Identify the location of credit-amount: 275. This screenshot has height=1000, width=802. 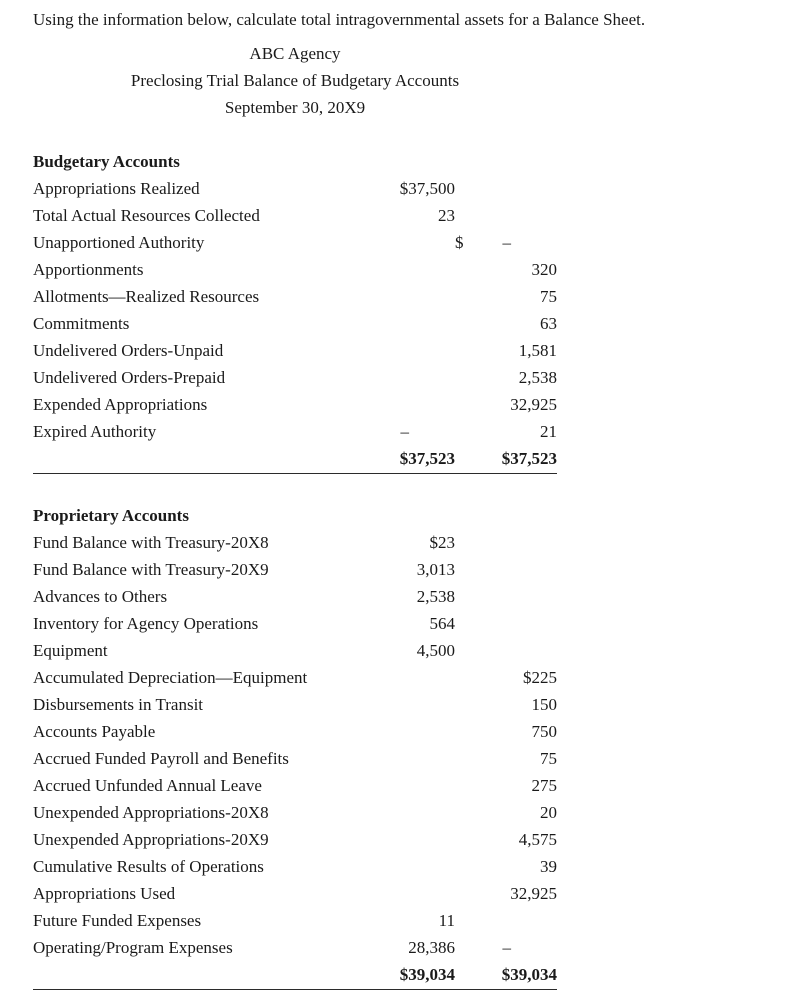
(544, 785).